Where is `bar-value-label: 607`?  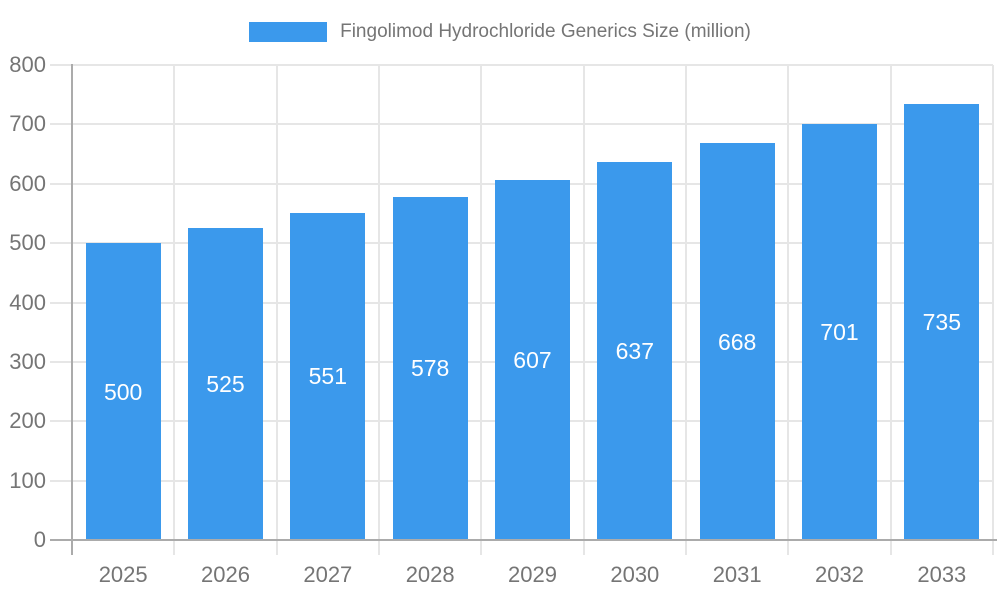
bar-value-label: 607 is located at coordinates (532, 359).